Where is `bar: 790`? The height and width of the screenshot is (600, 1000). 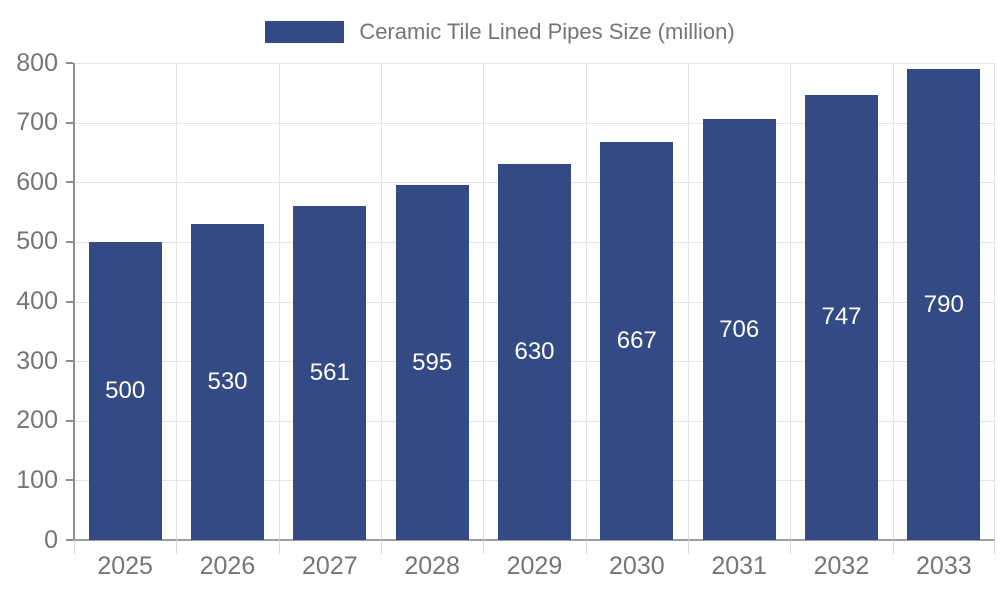 bar: 790 is located at coordinates (944, 304).